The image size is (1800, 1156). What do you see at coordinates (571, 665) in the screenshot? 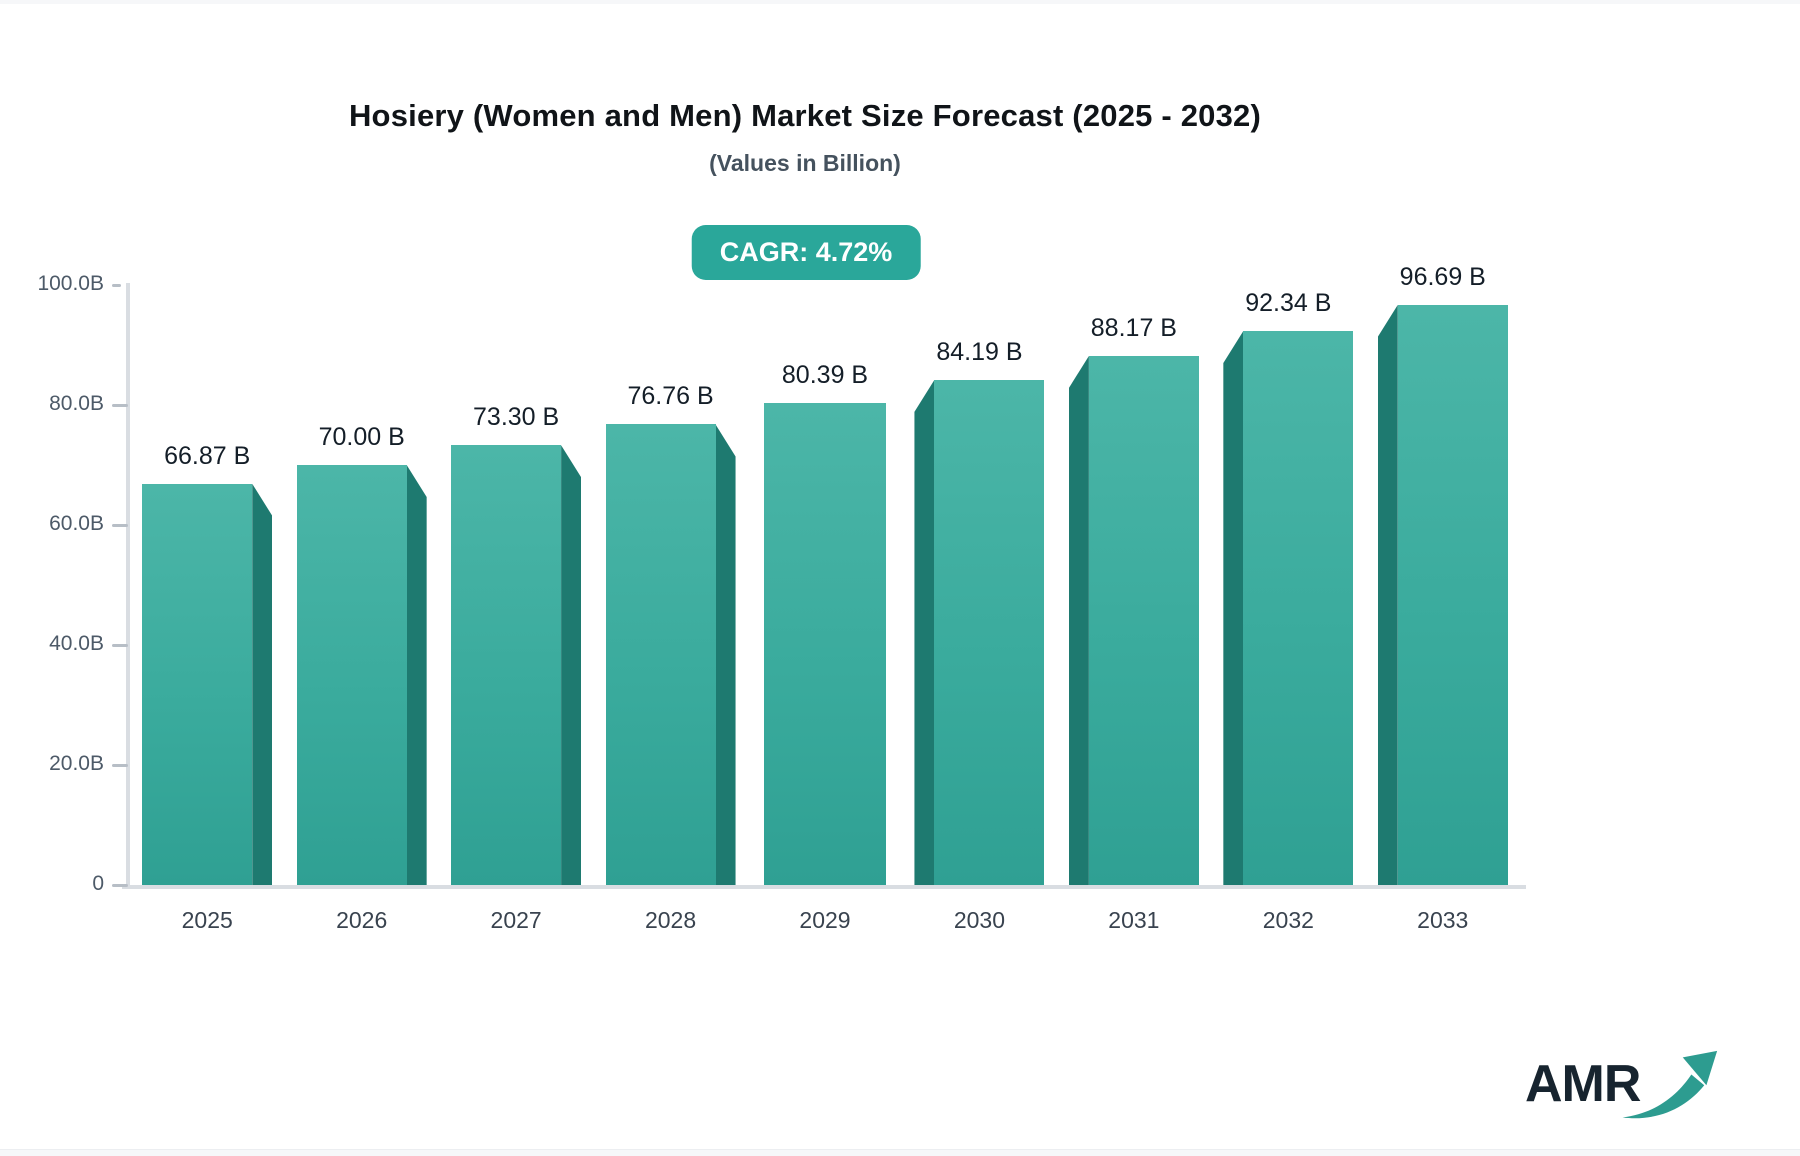
I see `bar-side-2027` at bounding box center [571, 665].